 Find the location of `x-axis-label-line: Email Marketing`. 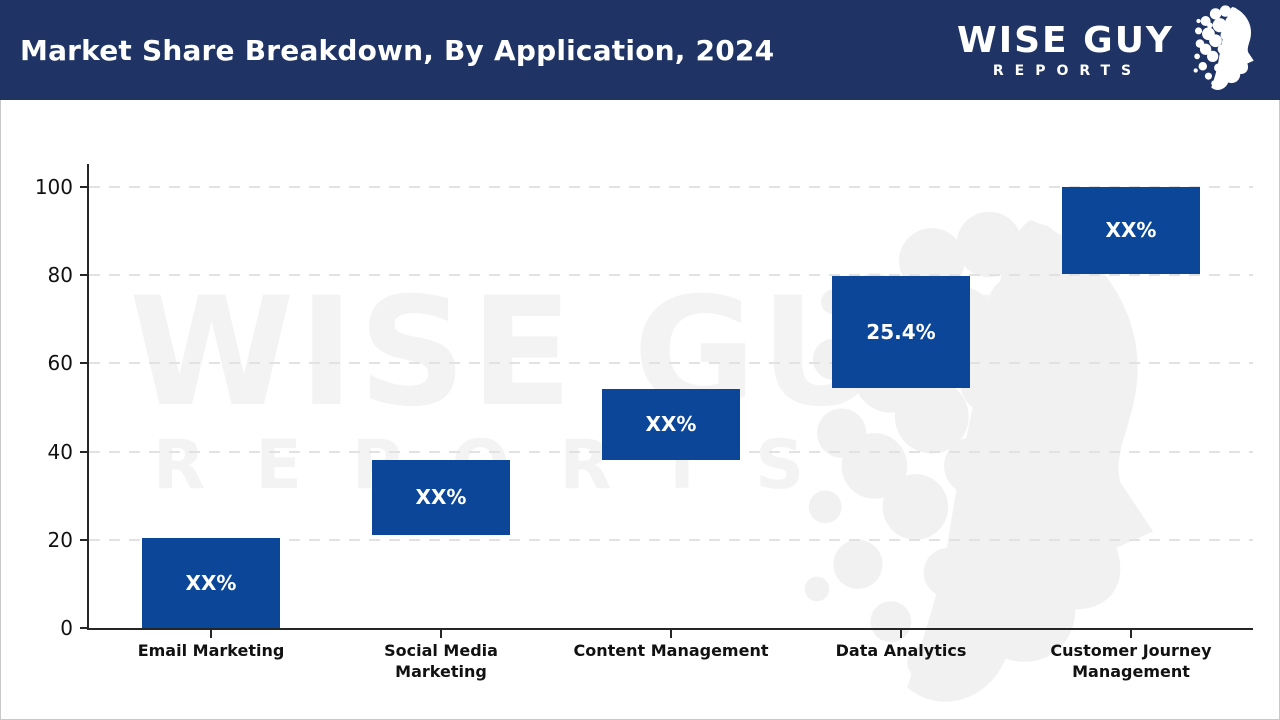

x-axis-label-line: Email Marketing is located at coordinates (211, 650).